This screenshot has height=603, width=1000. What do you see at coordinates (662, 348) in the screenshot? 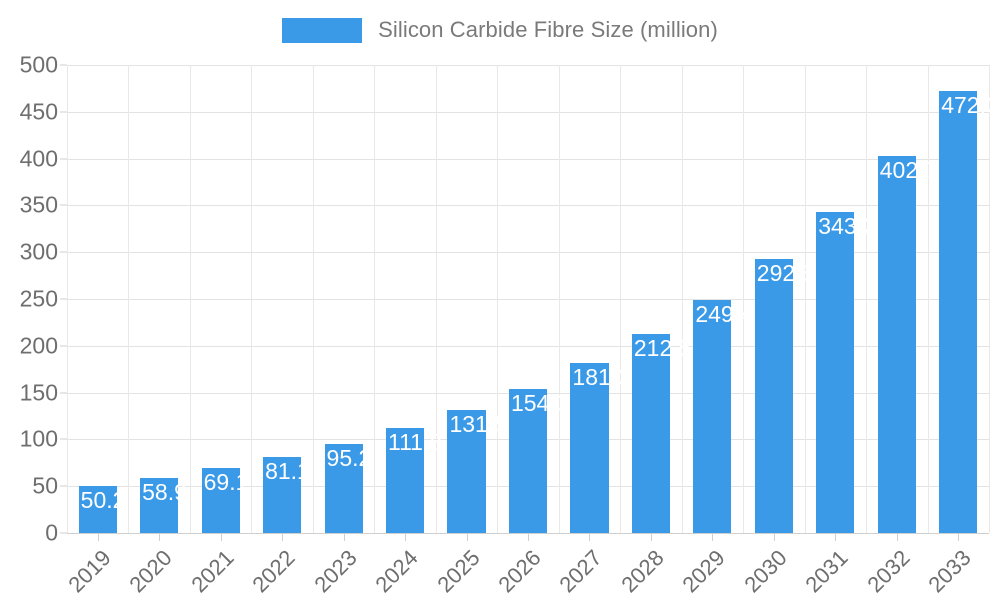
I see `bar-value-label: 212.5` at bounding box center [662, 348].